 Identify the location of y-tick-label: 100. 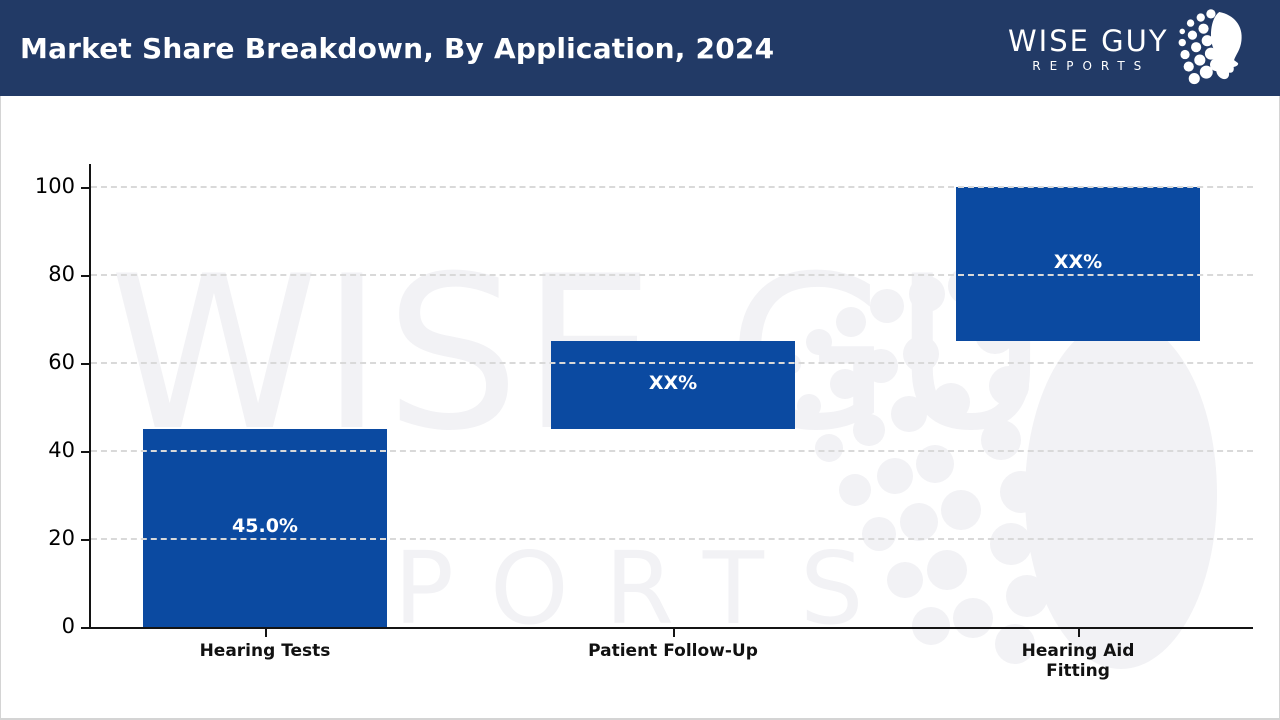
(54, 186).